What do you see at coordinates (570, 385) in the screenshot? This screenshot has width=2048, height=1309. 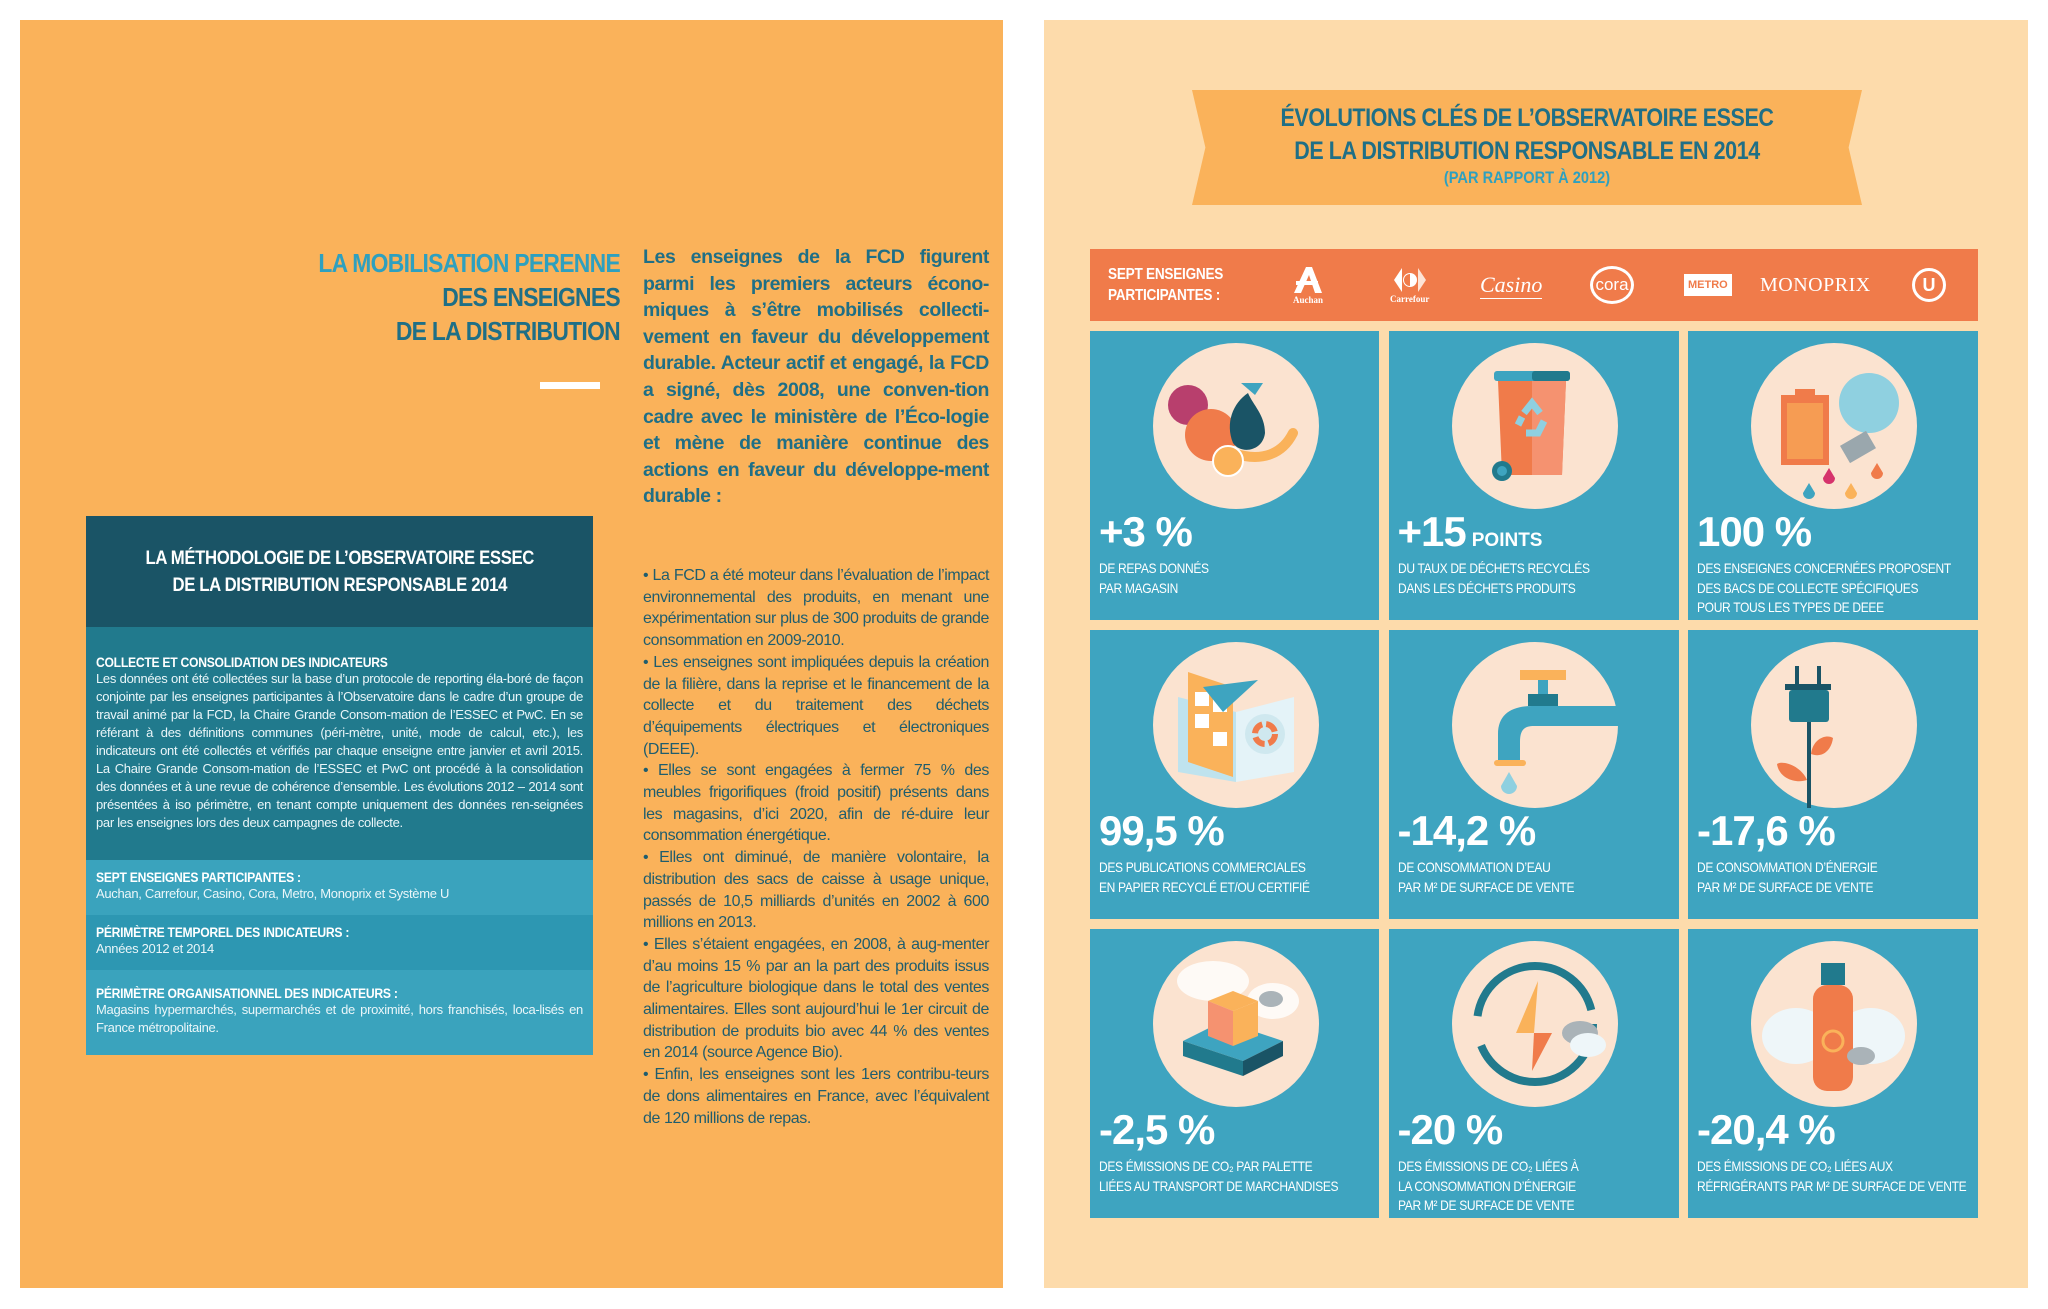 I see `title-divider` at bounding box center [570, 385].